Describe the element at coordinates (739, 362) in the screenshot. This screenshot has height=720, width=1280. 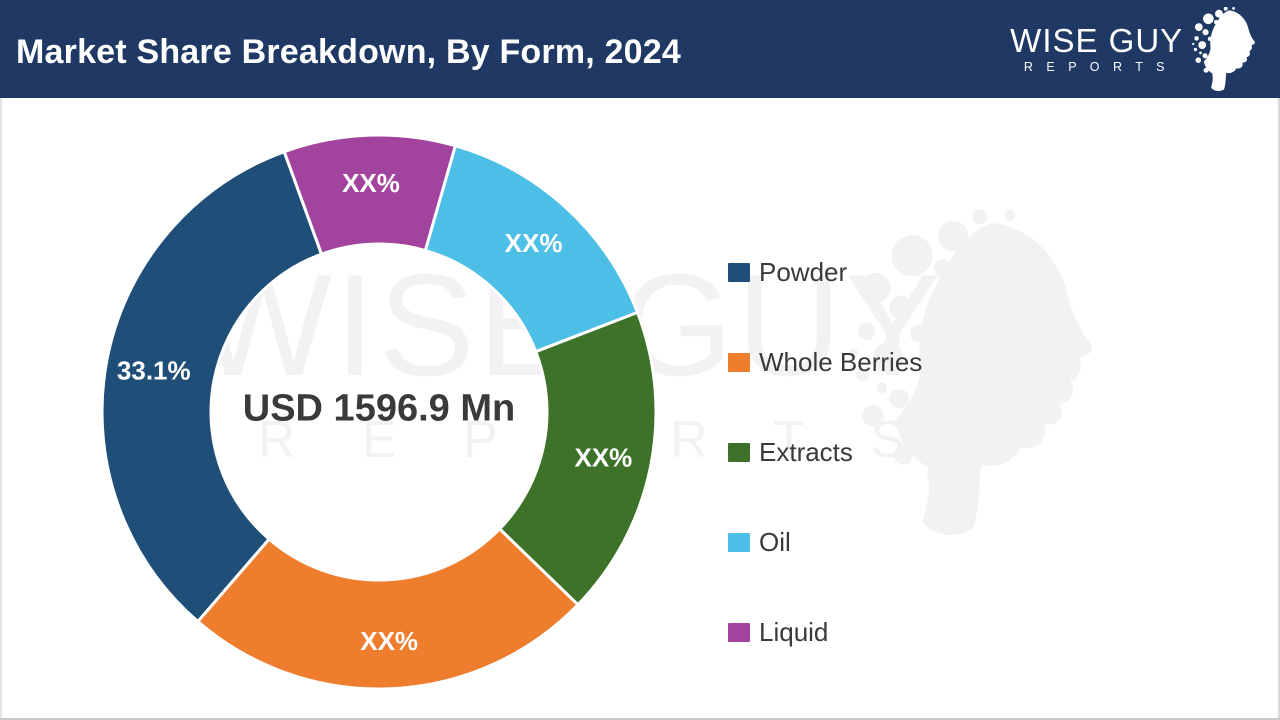
I see `legend-swatch-whole-berries` at that location.